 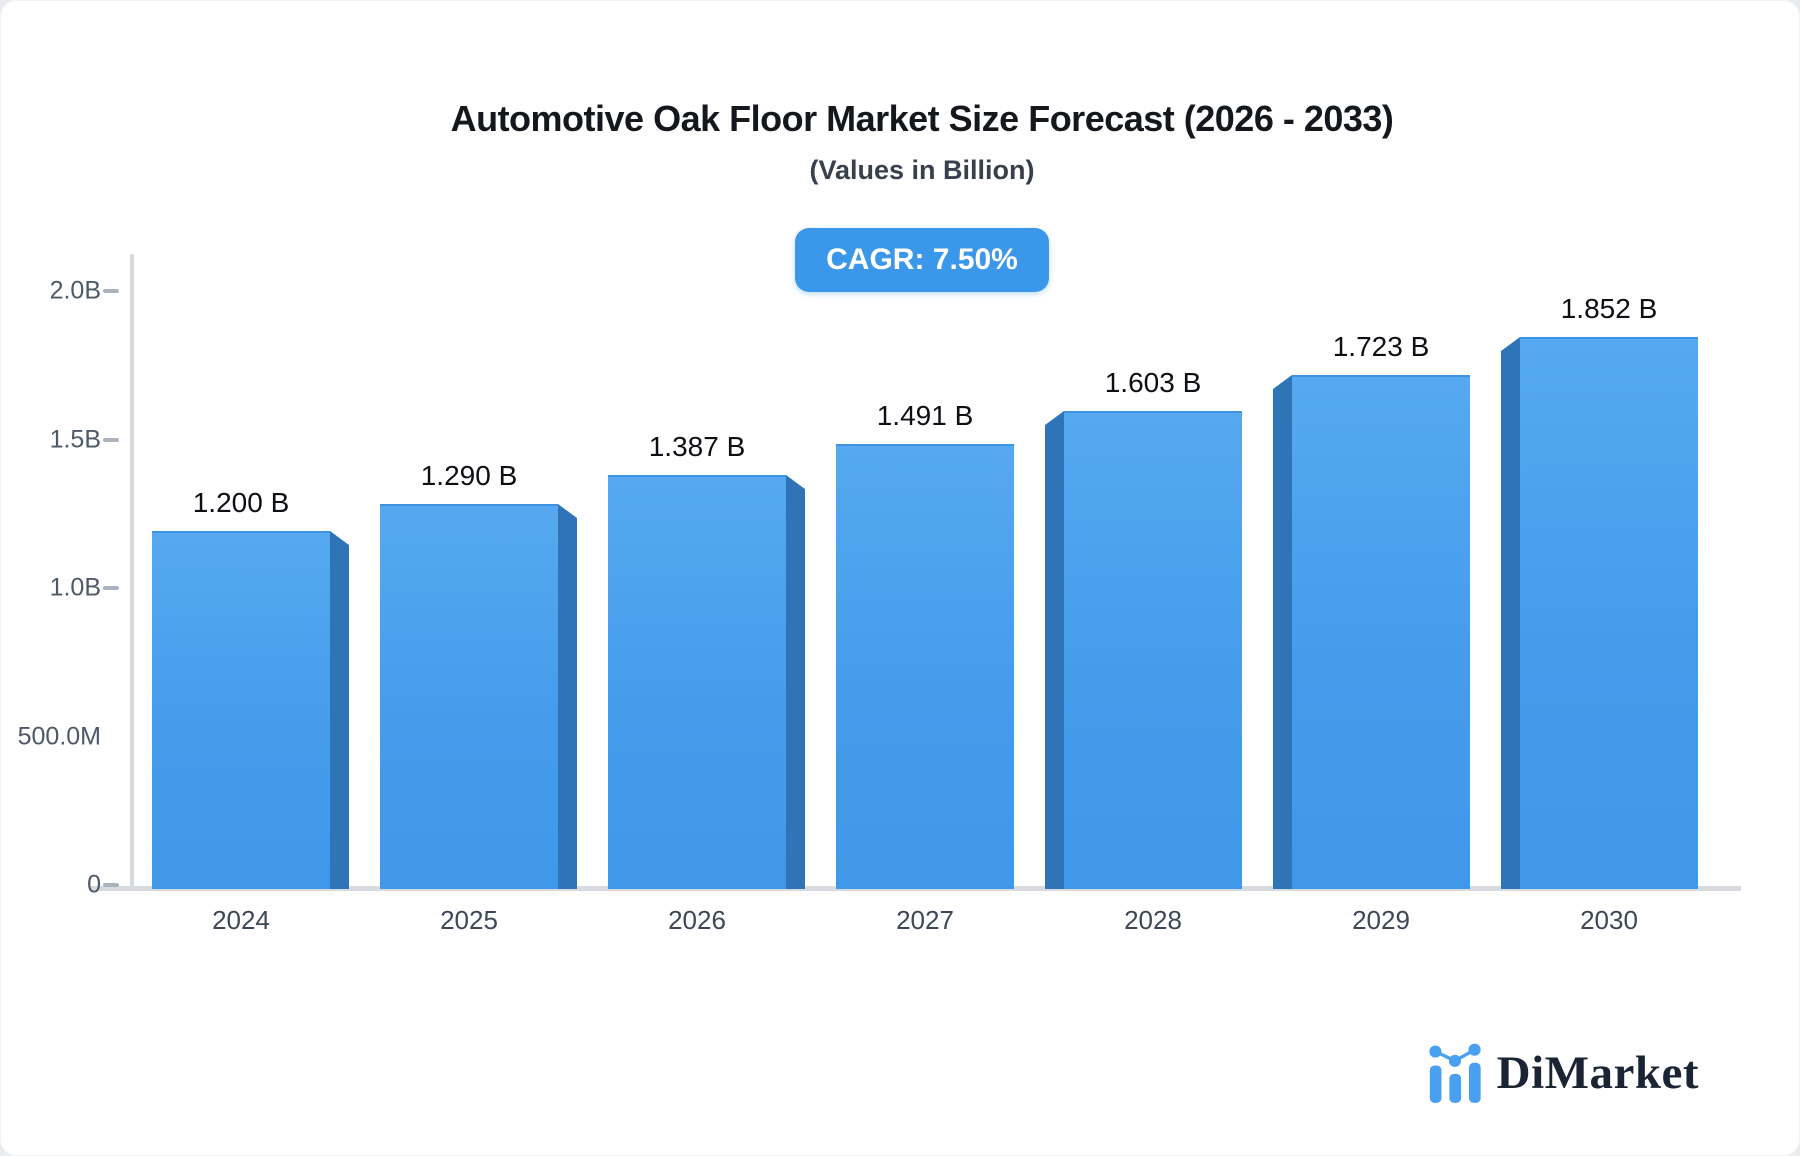 What do you see at coordinates (241, 502) in the screenshot?
I see `bar-value-label: 1.200 B` at bounding box center [241, 502].